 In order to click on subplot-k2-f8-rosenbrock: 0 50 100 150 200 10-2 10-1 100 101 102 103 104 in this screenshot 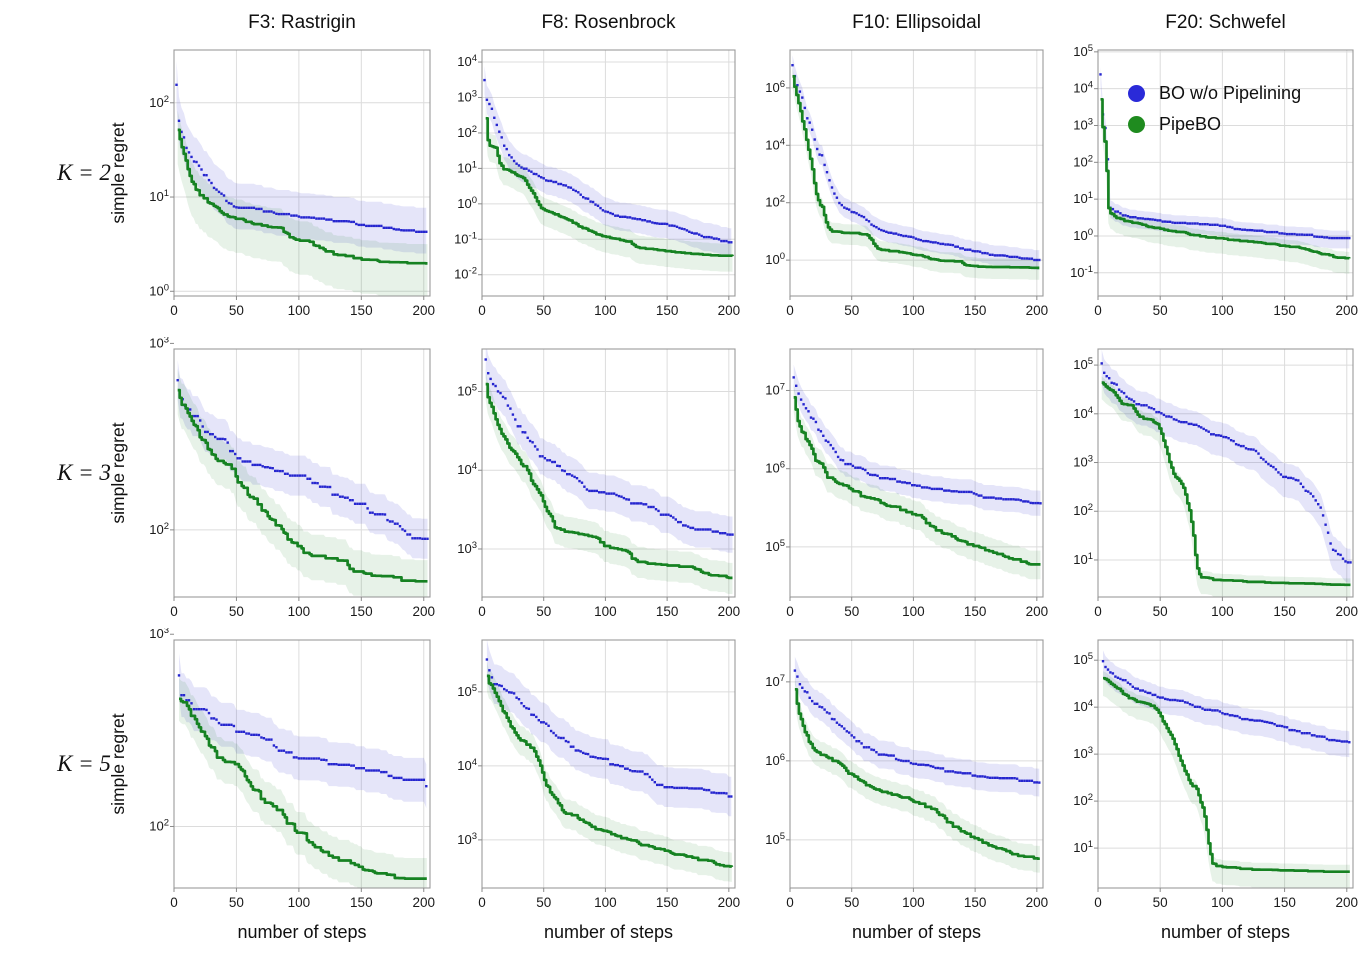, I will do `click(589, 183)`.